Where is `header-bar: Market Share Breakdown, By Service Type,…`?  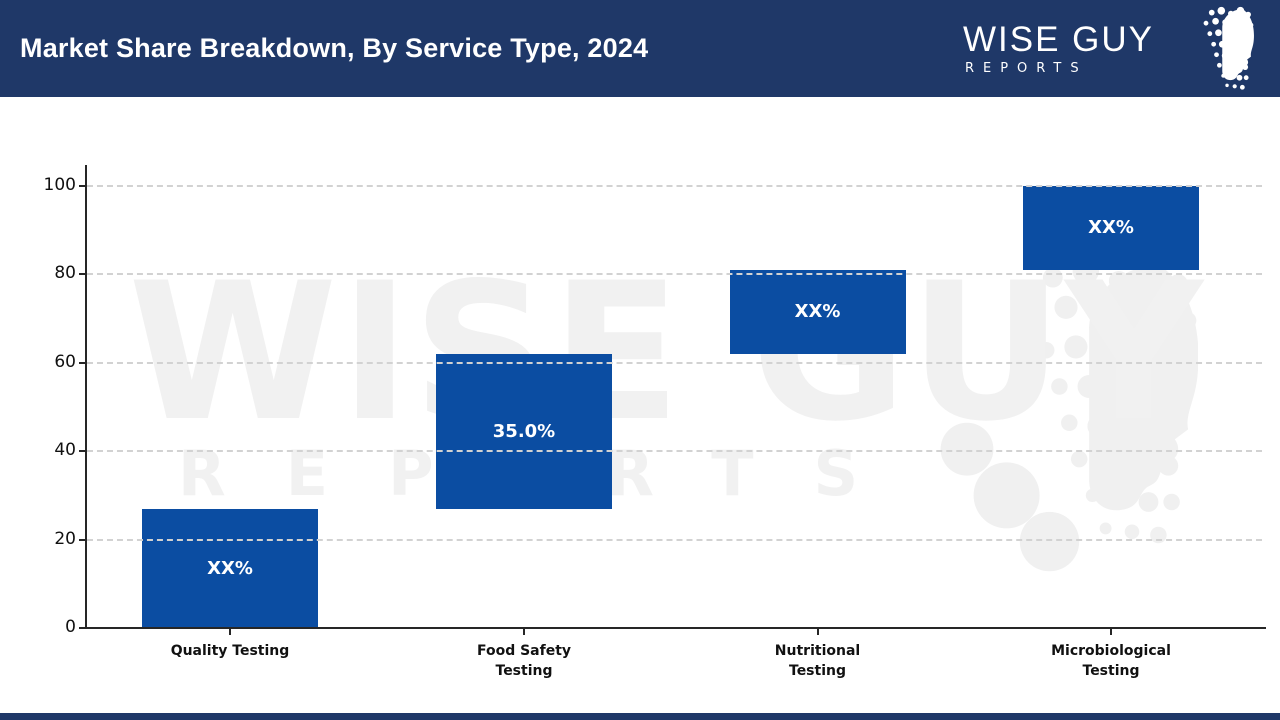 header-bar: Market Share Breakdown, By Service Type,… is located at coordinates (640, 48).